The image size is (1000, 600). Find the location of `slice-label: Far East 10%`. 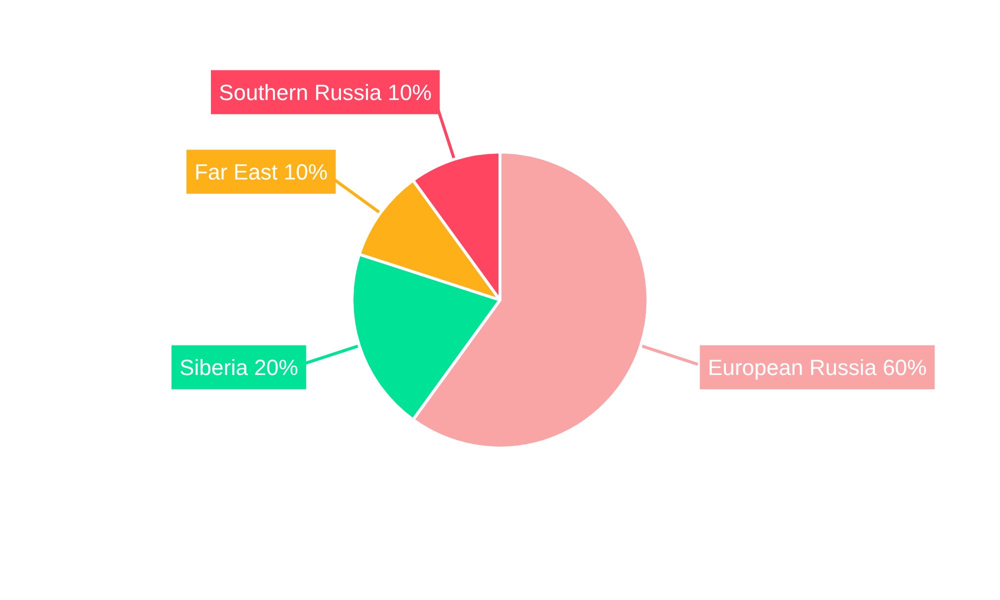

slice-label: Far East 10% is located at coordinates (261, 171).